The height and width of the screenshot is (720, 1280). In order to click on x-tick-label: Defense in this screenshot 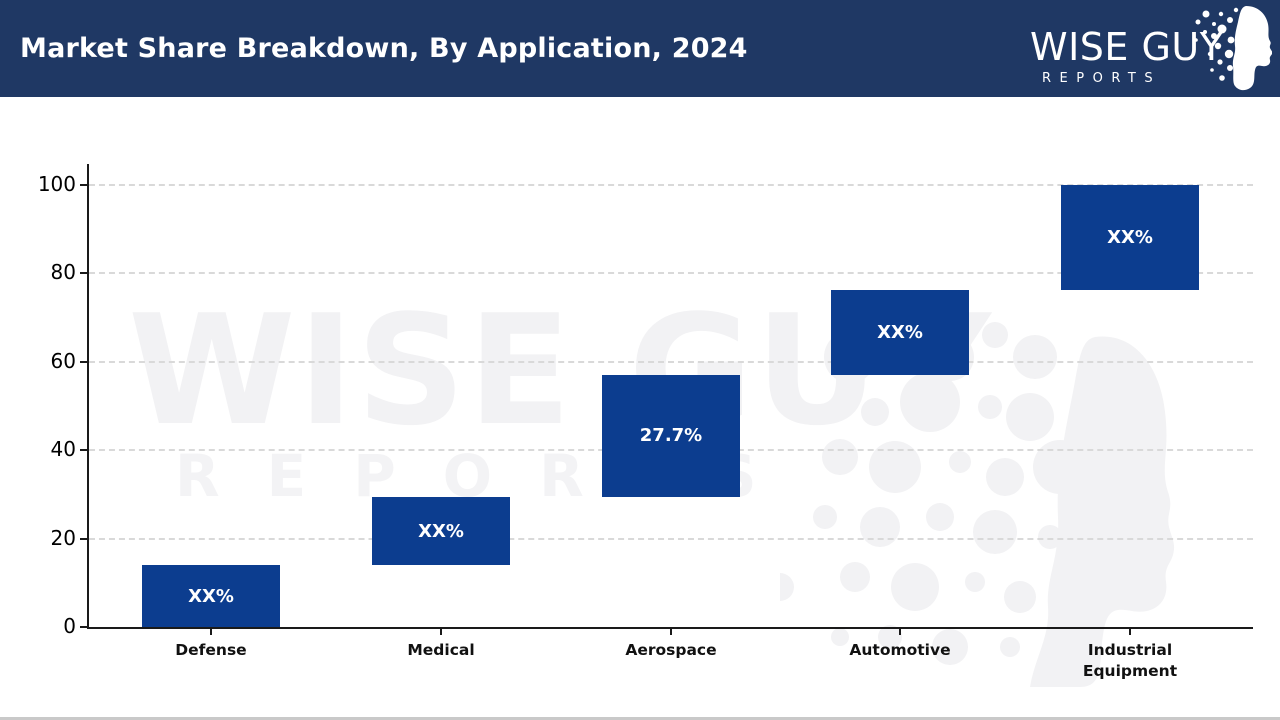, I will do `click(211, 650)`.